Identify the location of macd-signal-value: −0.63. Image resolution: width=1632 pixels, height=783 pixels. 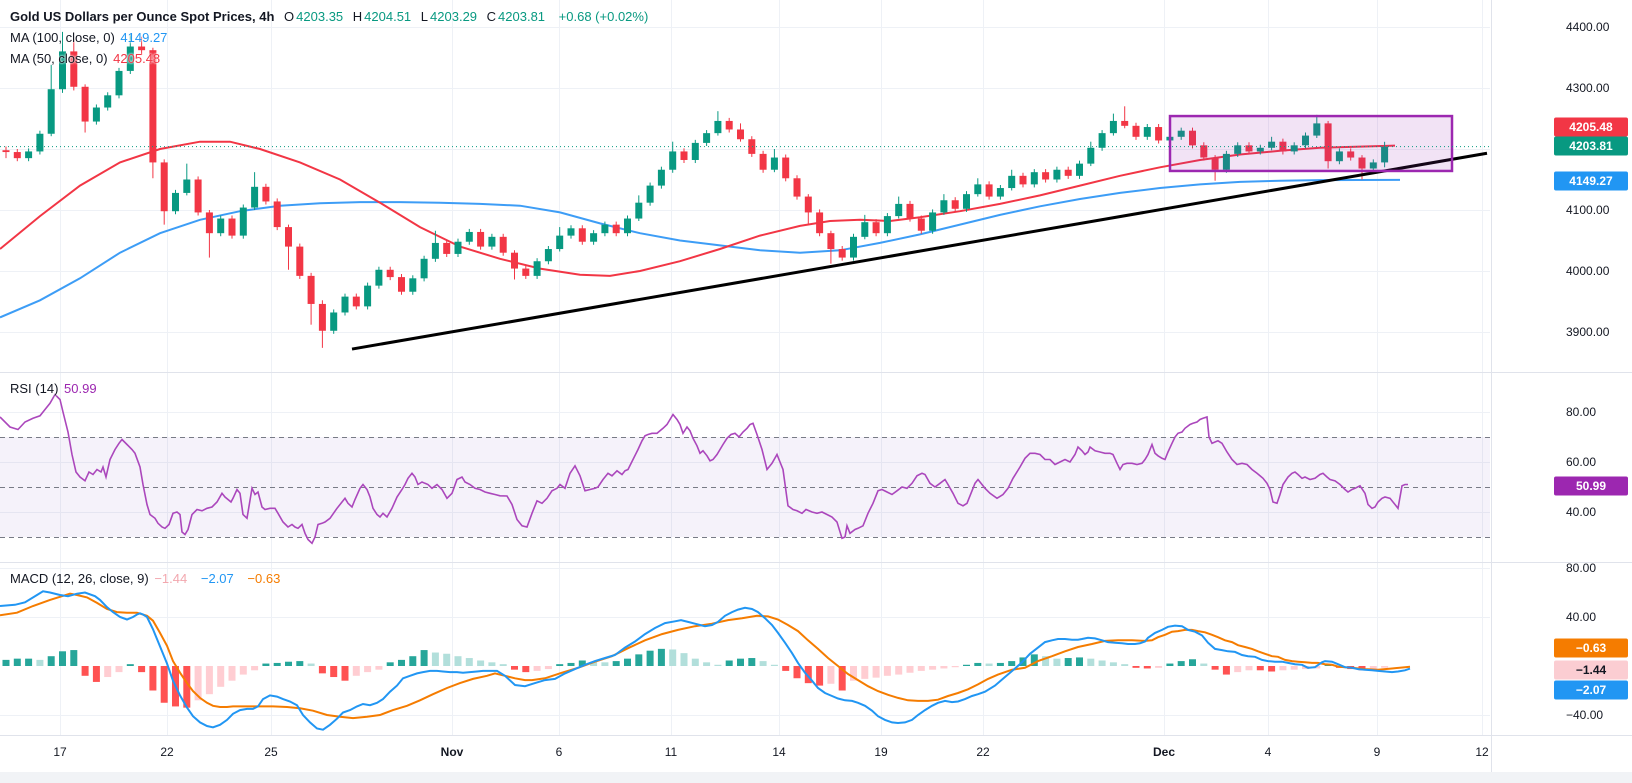
(264, 578).